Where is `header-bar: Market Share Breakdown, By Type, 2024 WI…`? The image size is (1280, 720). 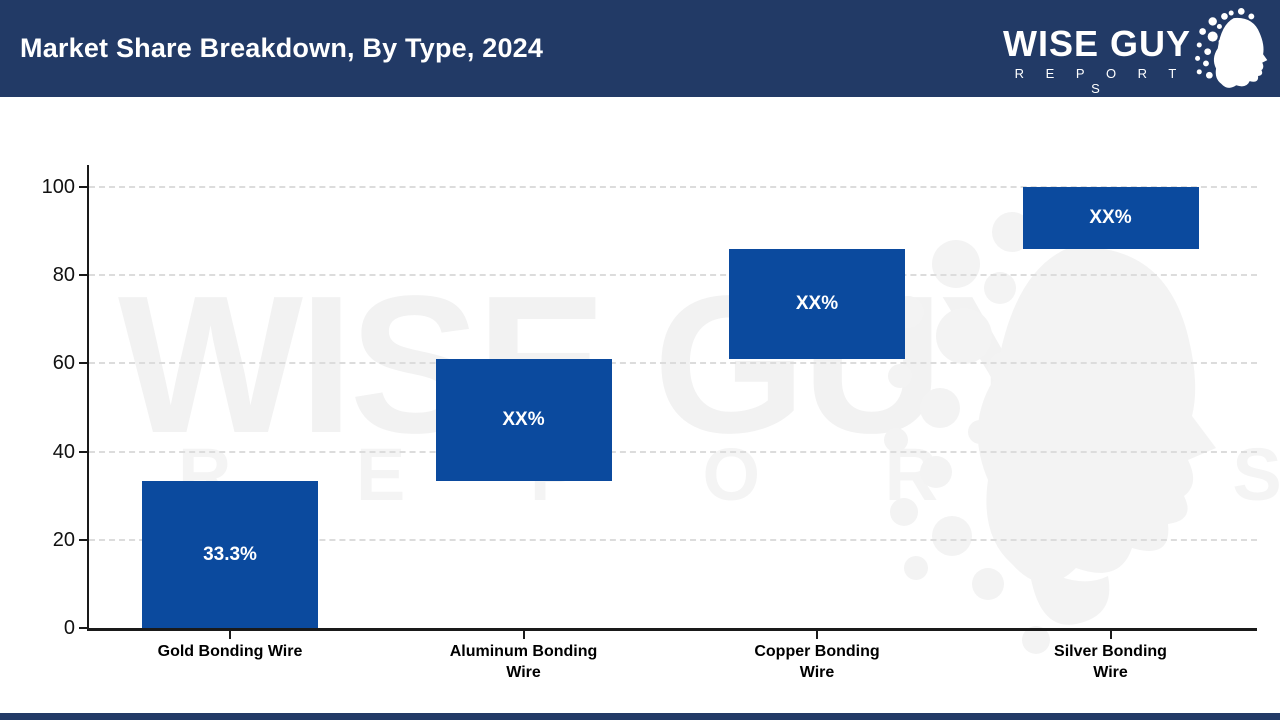 header-bar: Market Share Breakdown, By Type, 2024 WI… is located at coordinates (640, 48).